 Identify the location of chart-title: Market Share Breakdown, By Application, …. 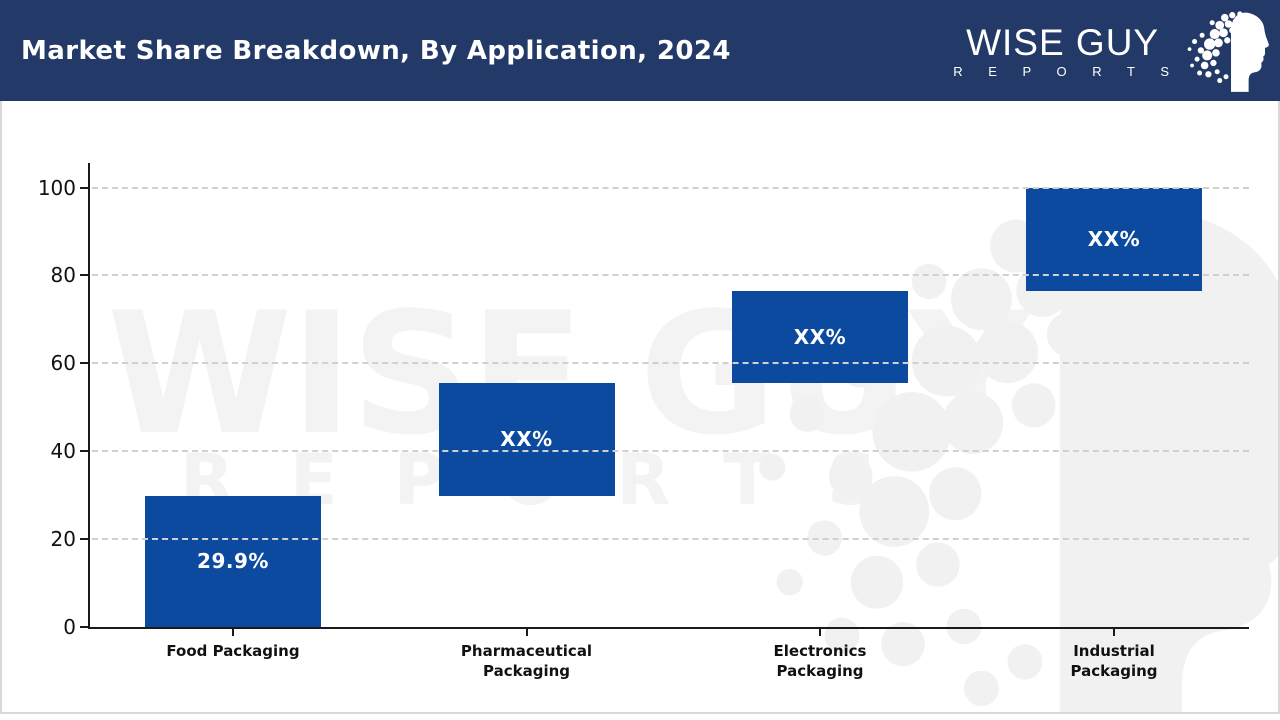
(376, 51).